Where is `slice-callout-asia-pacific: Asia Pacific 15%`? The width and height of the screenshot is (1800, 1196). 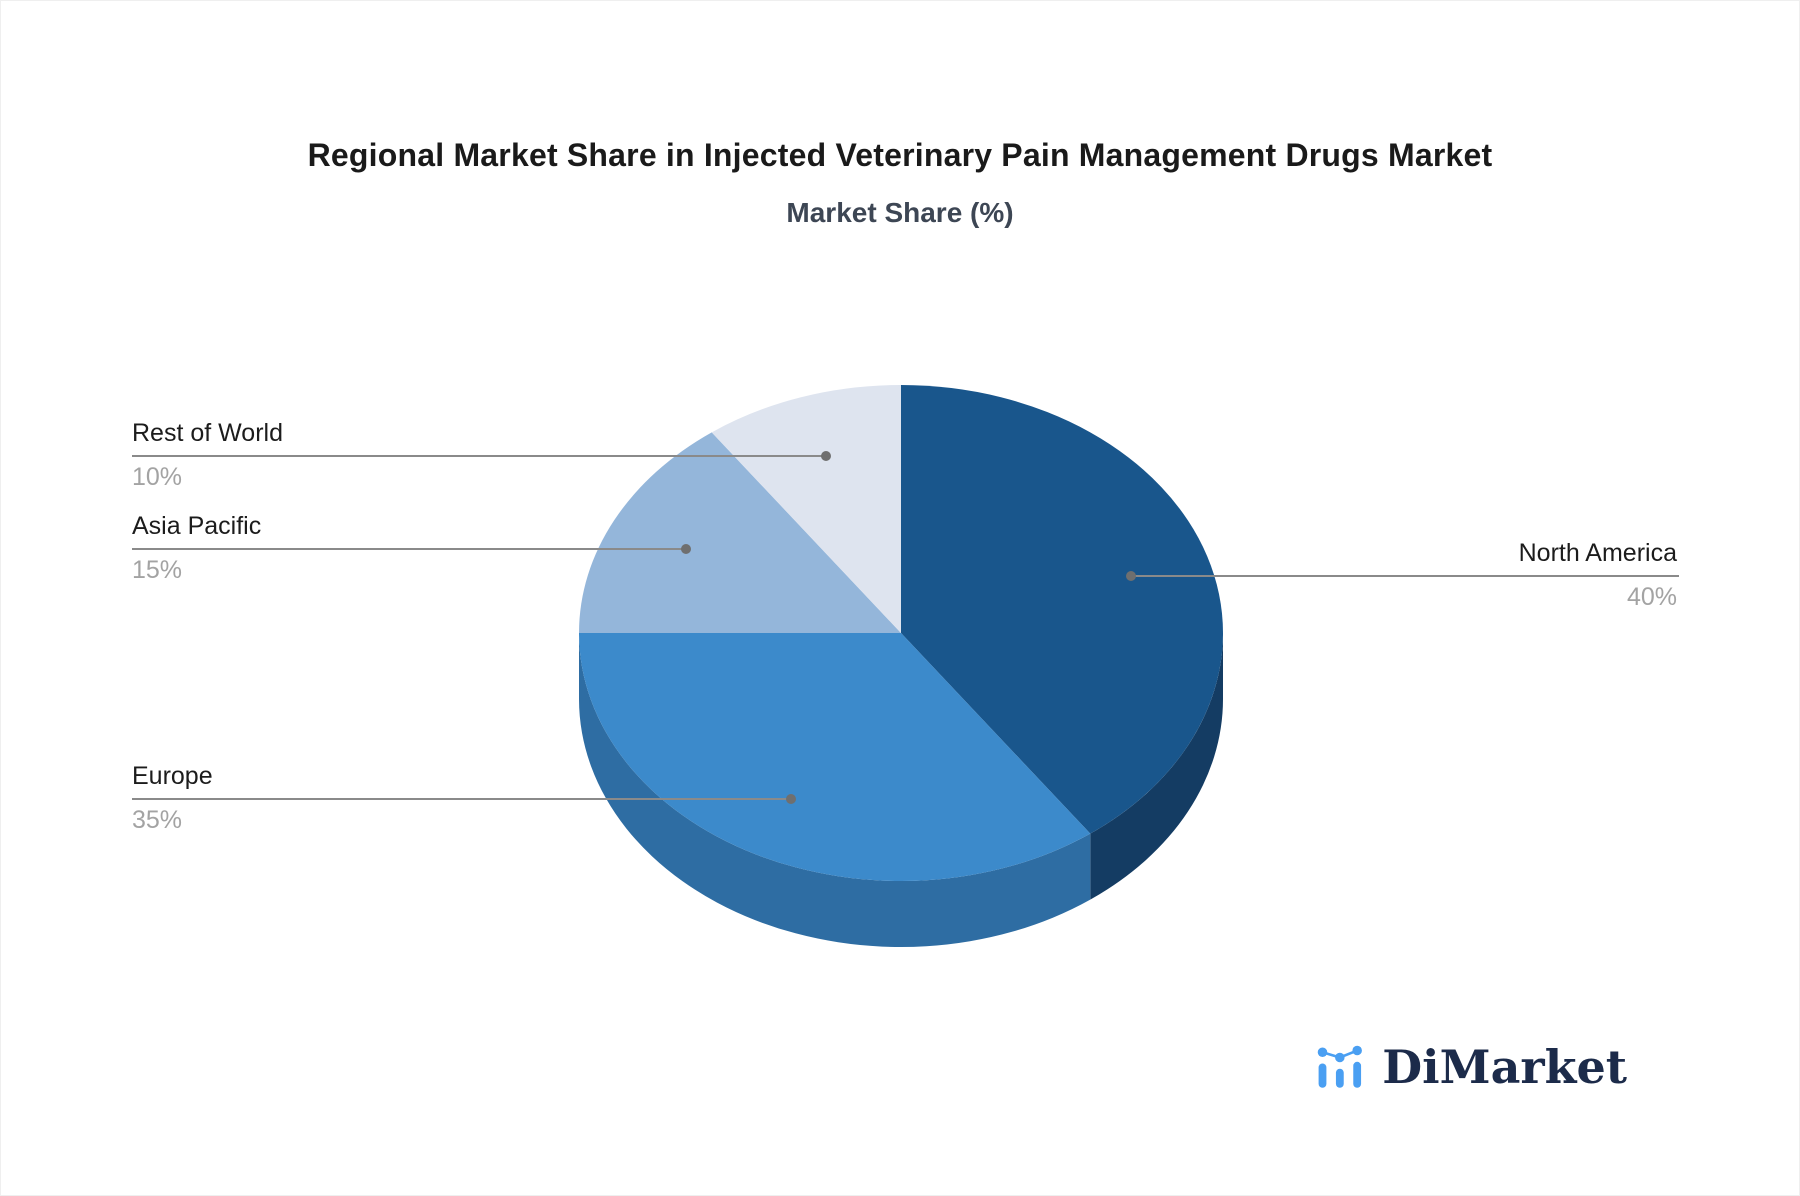
slice-callout-asia-pacific: Asia Pacific 15% is located at coordinates (196, 548).